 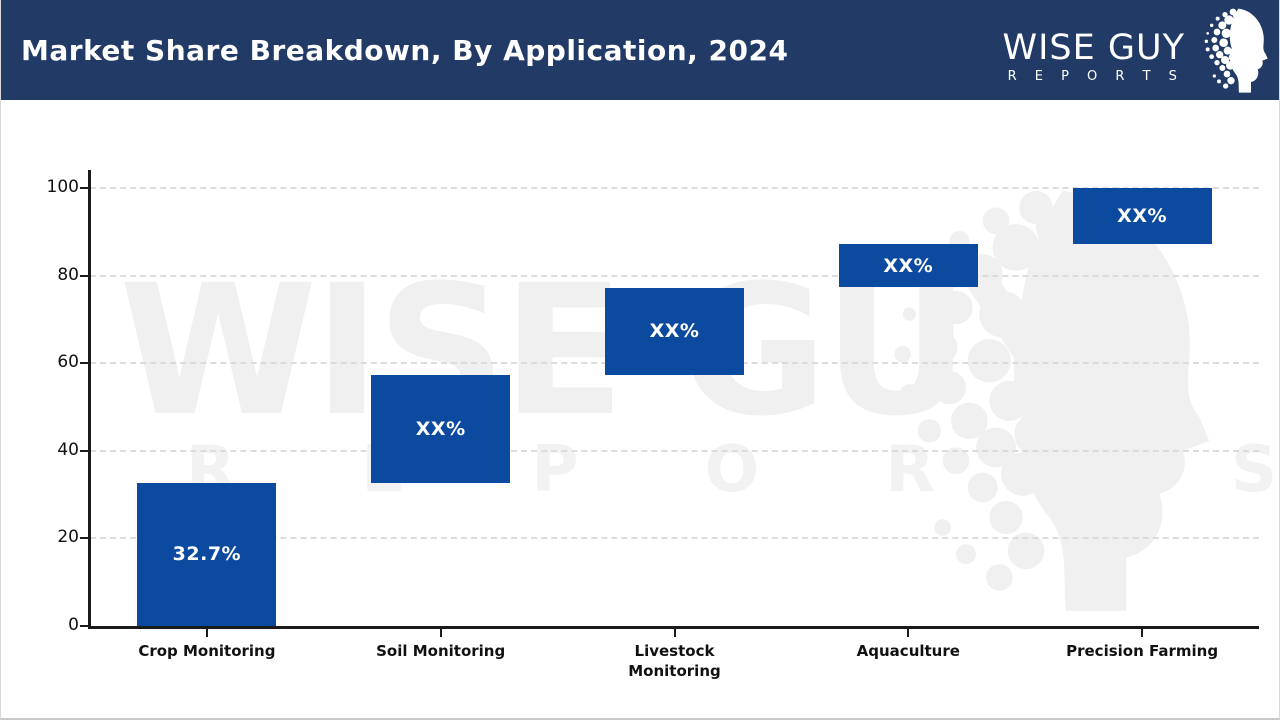 What do you see at coordinates (908, 651) in the screenshot?
I see `x-category-label: Aquaculture` at bounding box center [908, 651].